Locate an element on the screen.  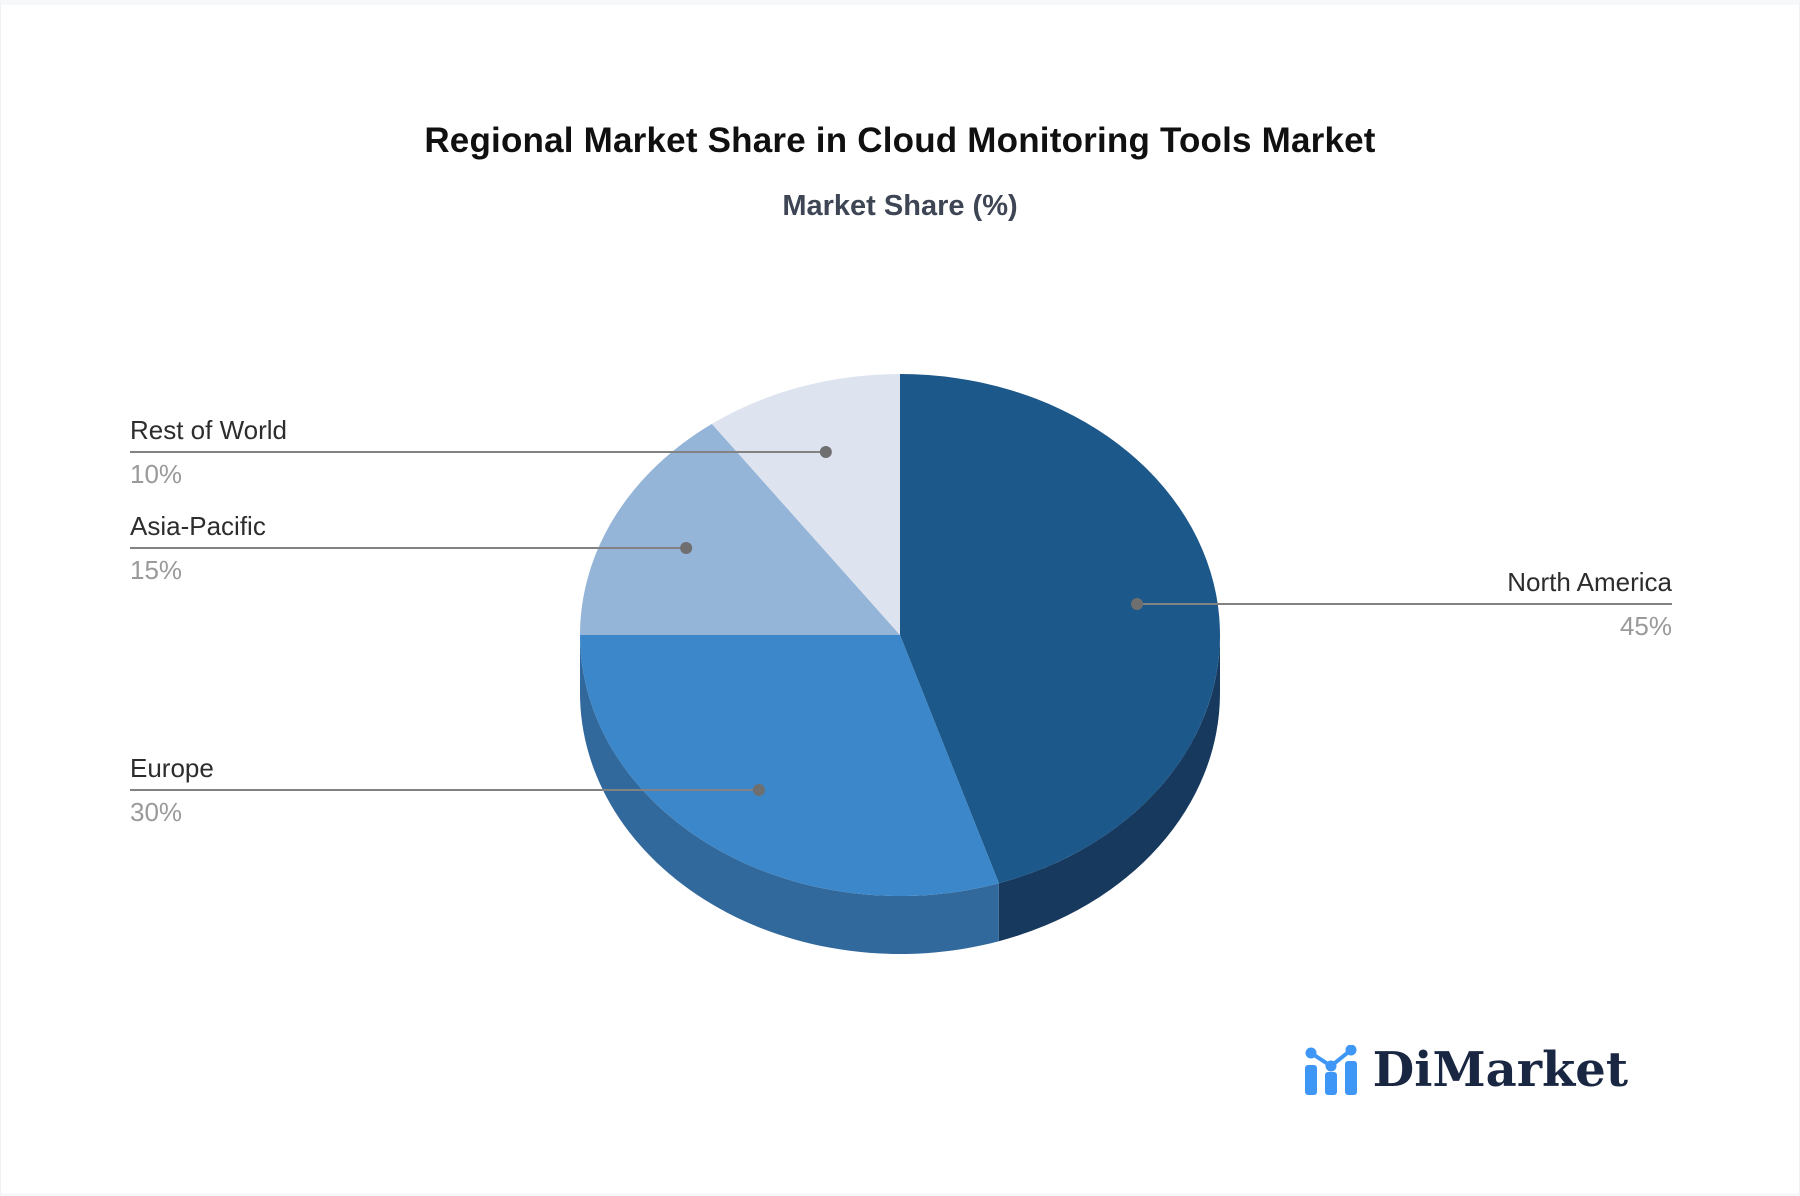
slice-label: Rest of World is located at coordinates (209, 430).